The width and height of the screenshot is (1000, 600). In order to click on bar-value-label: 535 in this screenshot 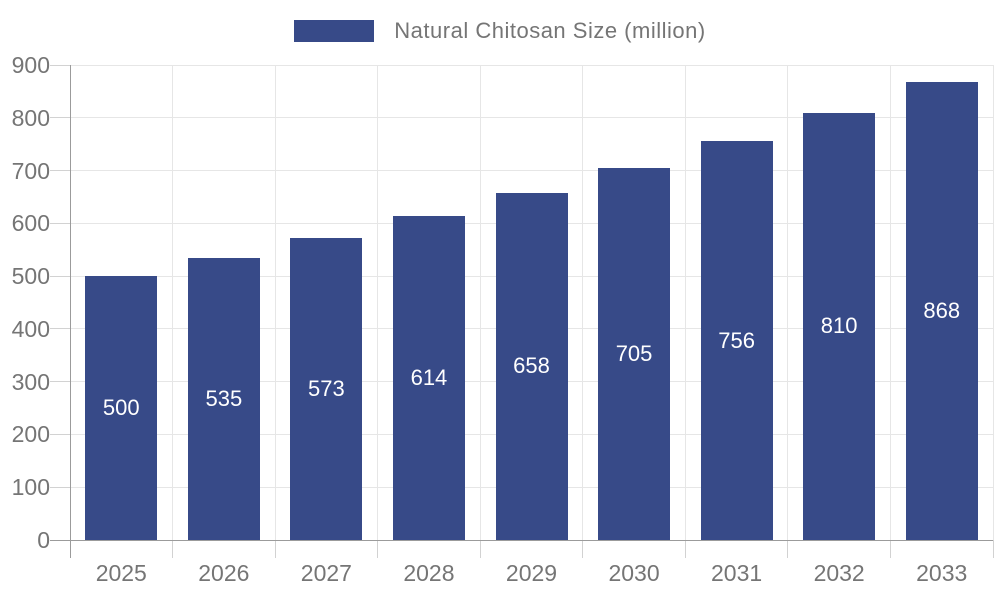, I will do `click(224, 398)`.